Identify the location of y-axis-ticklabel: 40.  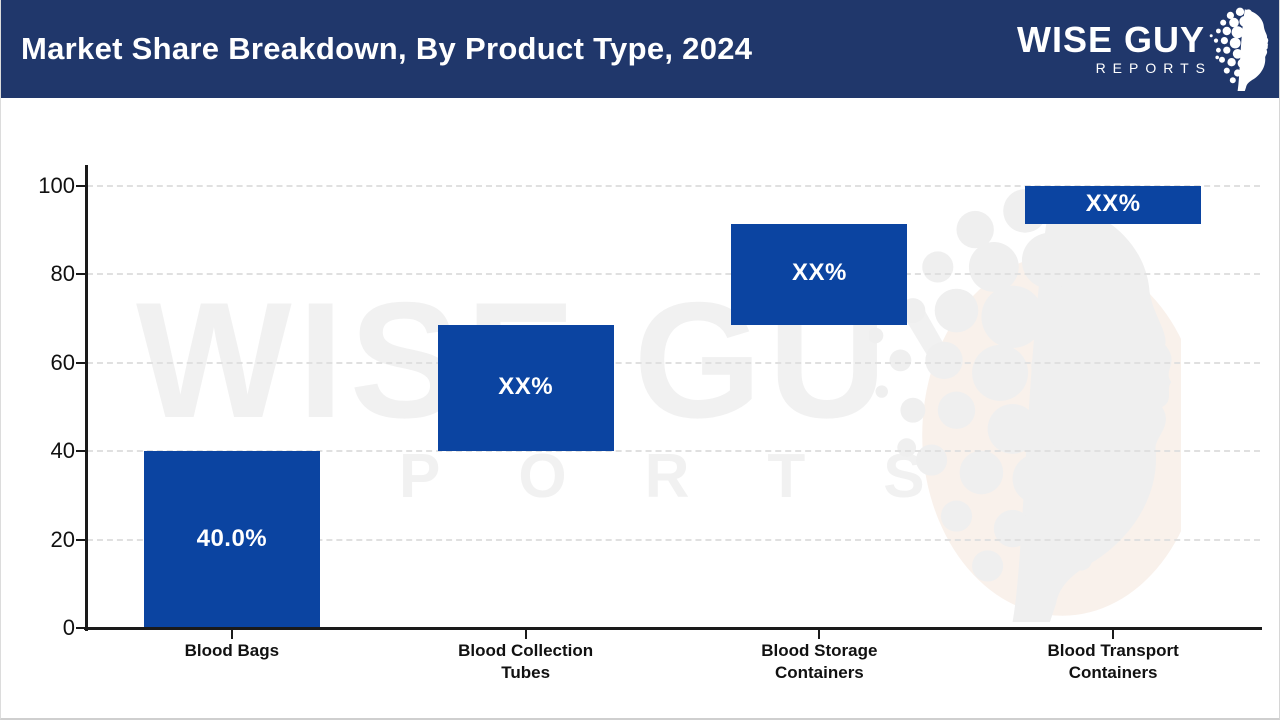
(62, 451).